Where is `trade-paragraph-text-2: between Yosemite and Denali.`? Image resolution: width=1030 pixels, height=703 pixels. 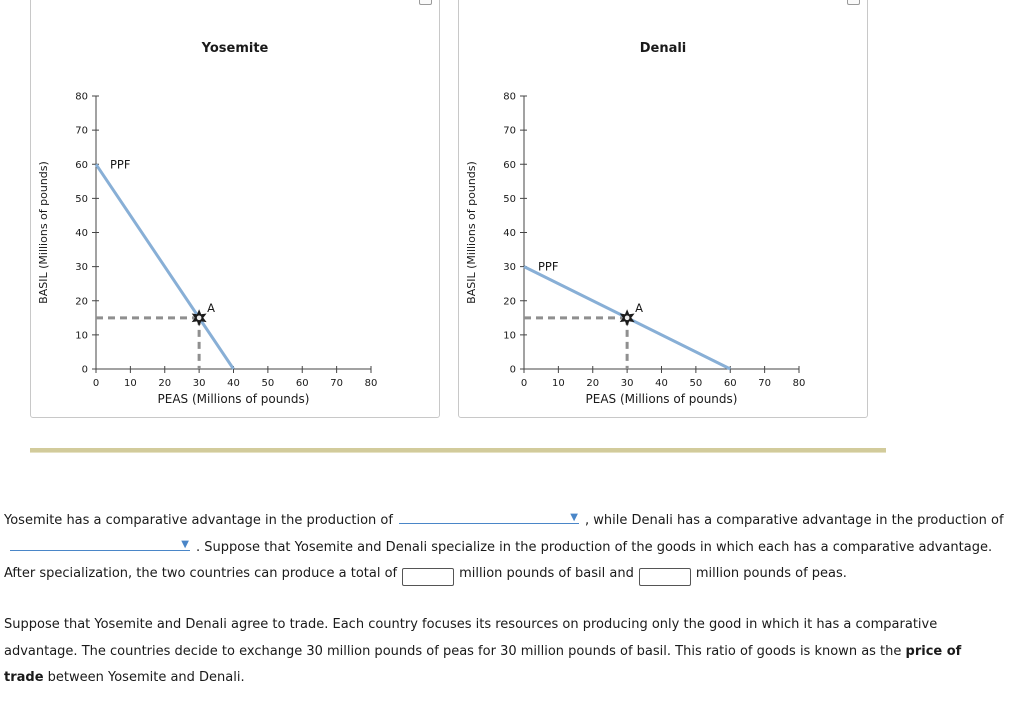 trade-paragraph-text-2: between Yosemite and Denali. is located at coordinates (144, 677).